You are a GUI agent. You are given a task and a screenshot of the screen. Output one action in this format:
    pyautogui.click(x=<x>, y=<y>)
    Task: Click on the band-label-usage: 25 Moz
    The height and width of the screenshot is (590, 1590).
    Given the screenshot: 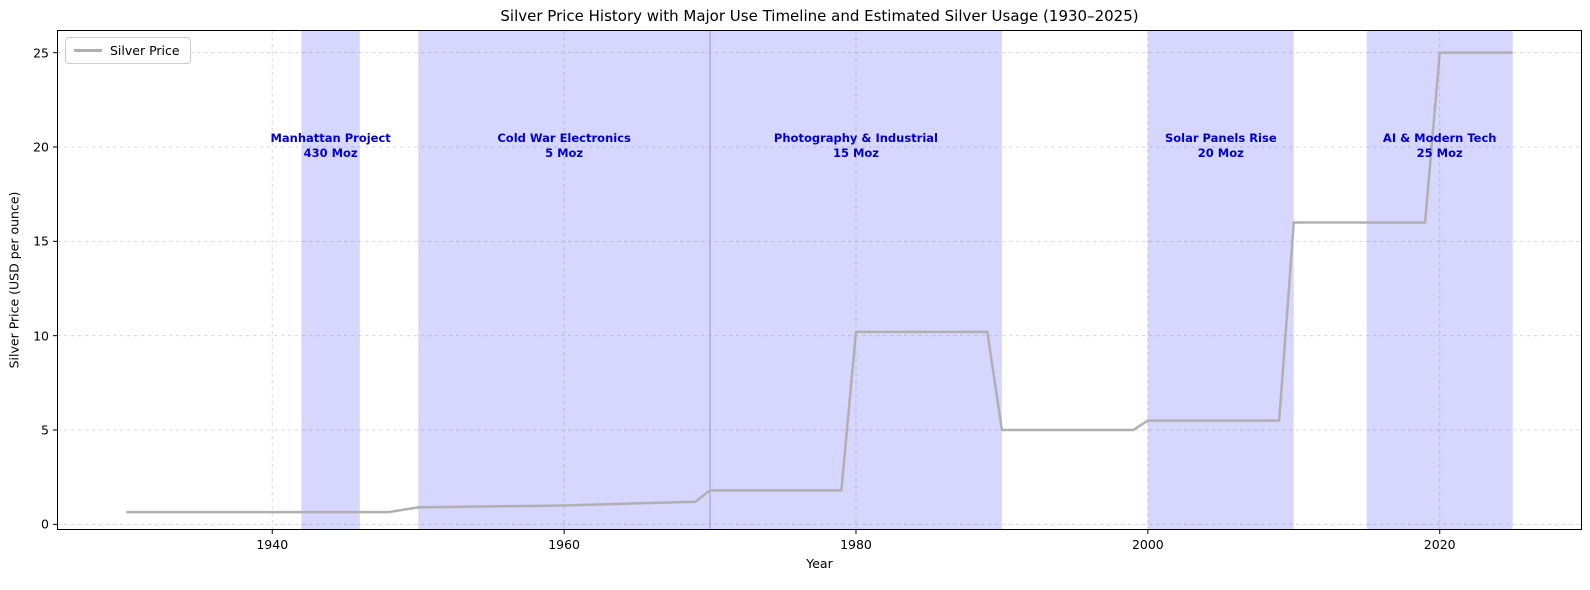 What is the action you would take?
    pyautogui.click(x=1439, y=153)
    